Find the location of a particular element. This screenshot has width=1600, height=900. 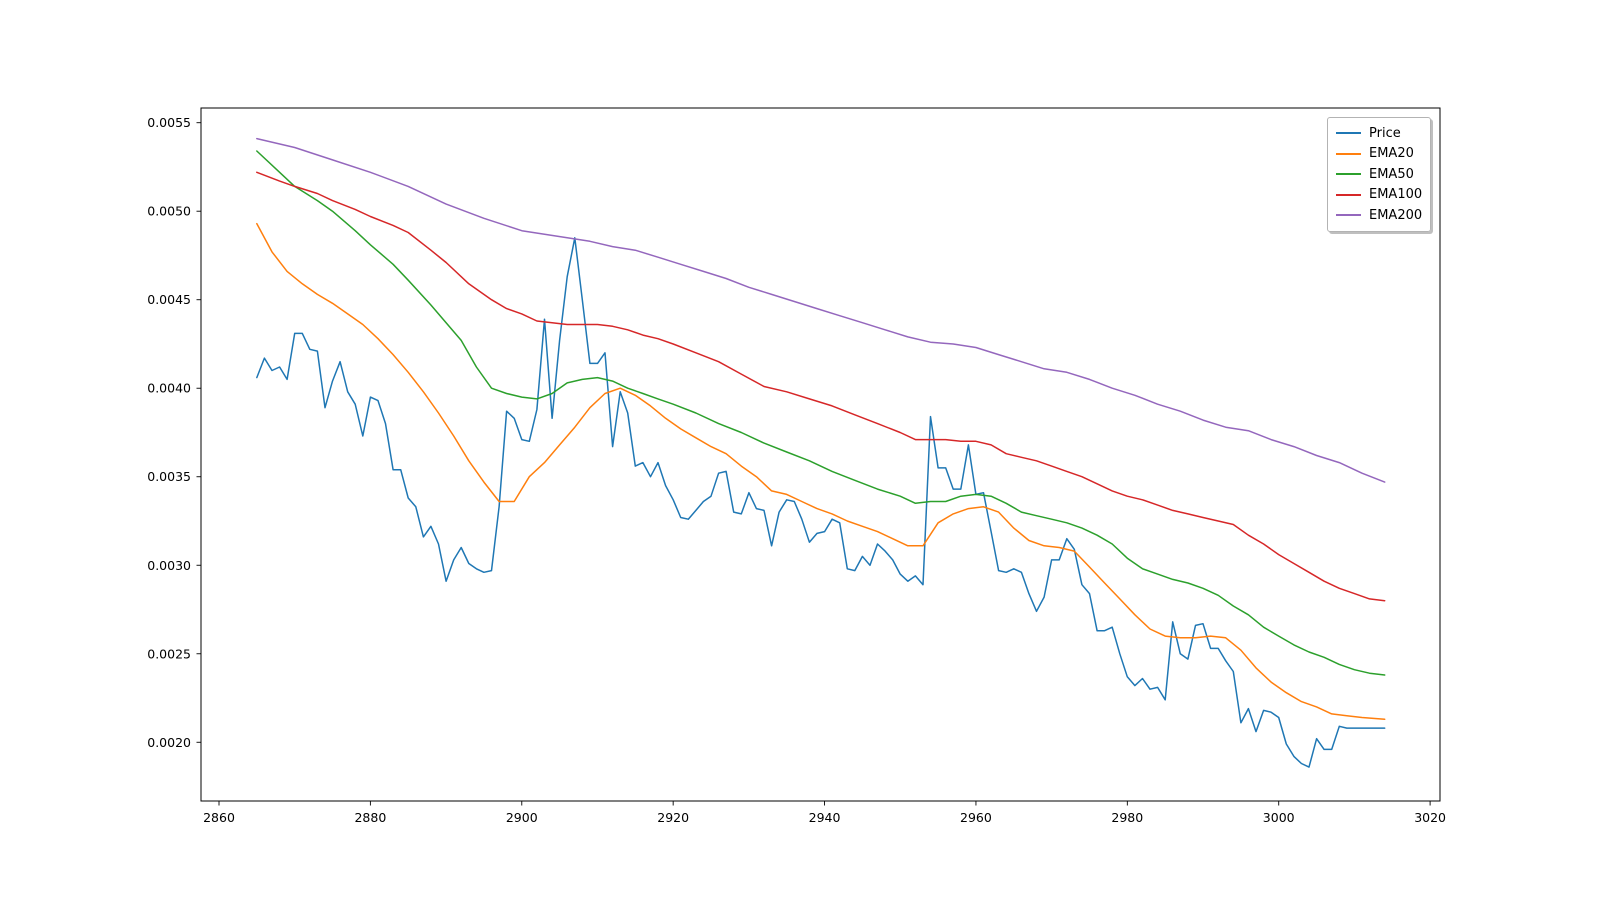

legend-line-swatch-ema200 is located at coordinates (1348, 215).